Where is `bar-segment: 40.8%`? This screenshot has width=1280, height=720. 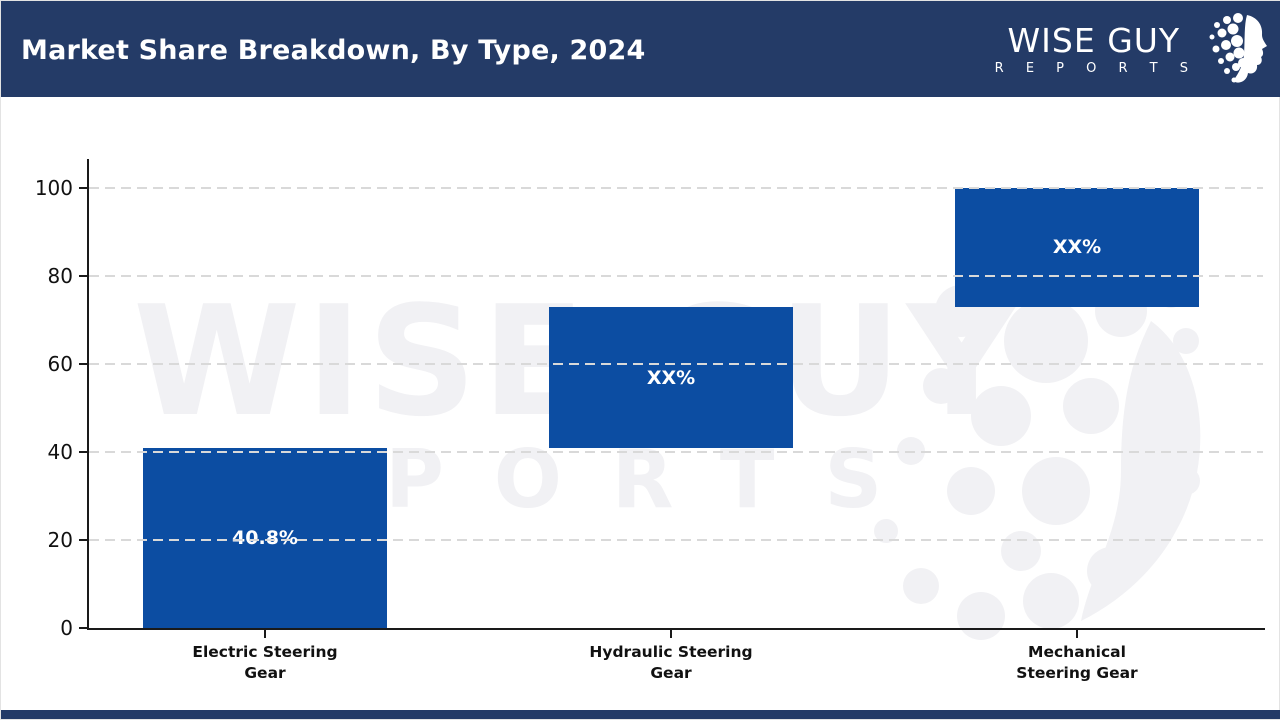
bar-segment: 40.8% is located at coordinates (265, 538).